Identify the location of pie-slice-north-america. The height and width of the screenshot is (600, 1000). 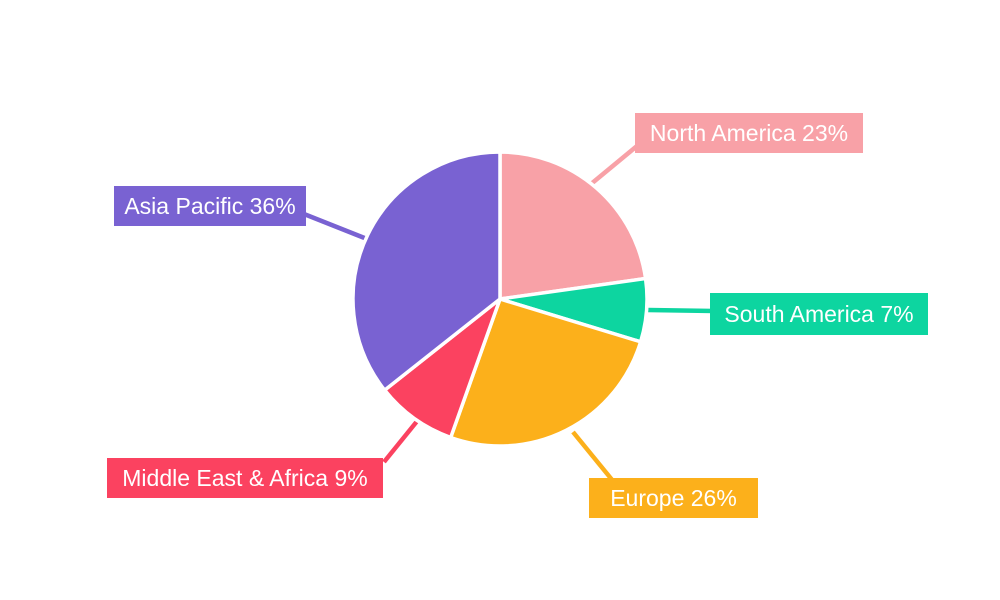
(573, 225).